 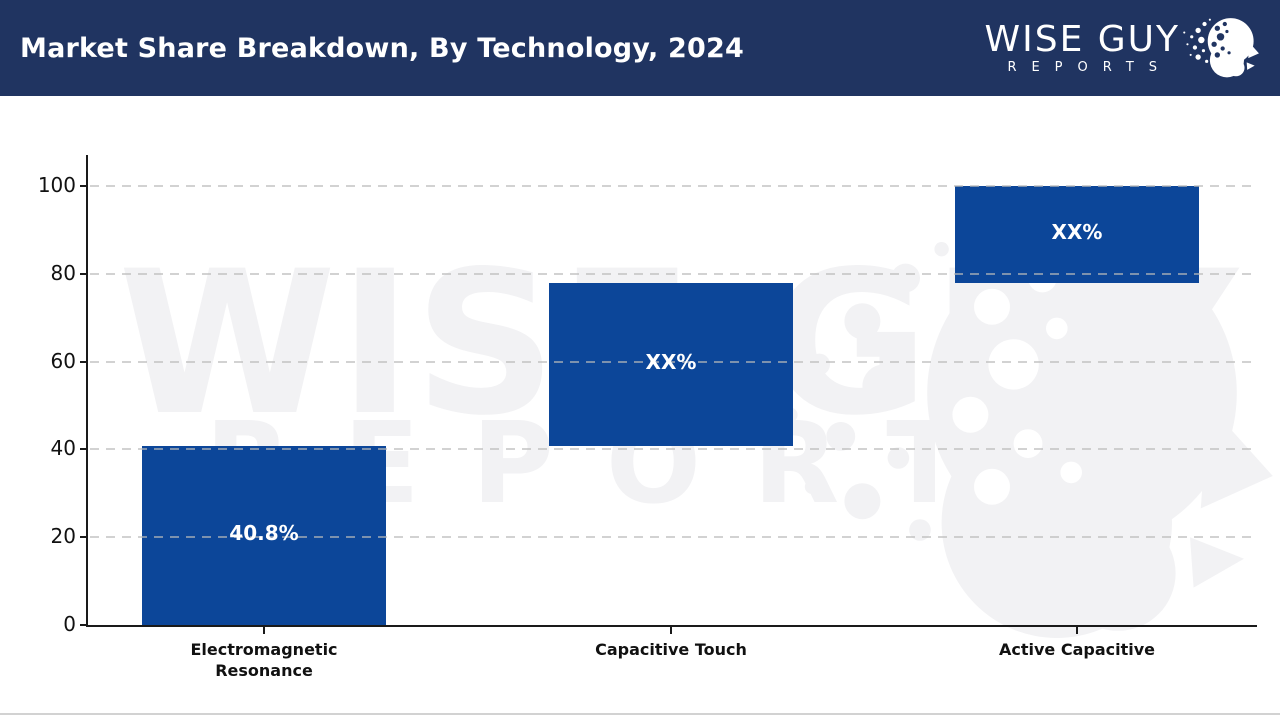 What do you see at coordinates (640, 714) in the screenshot?
I see `footer-divider` at bounding box center [640, 714].